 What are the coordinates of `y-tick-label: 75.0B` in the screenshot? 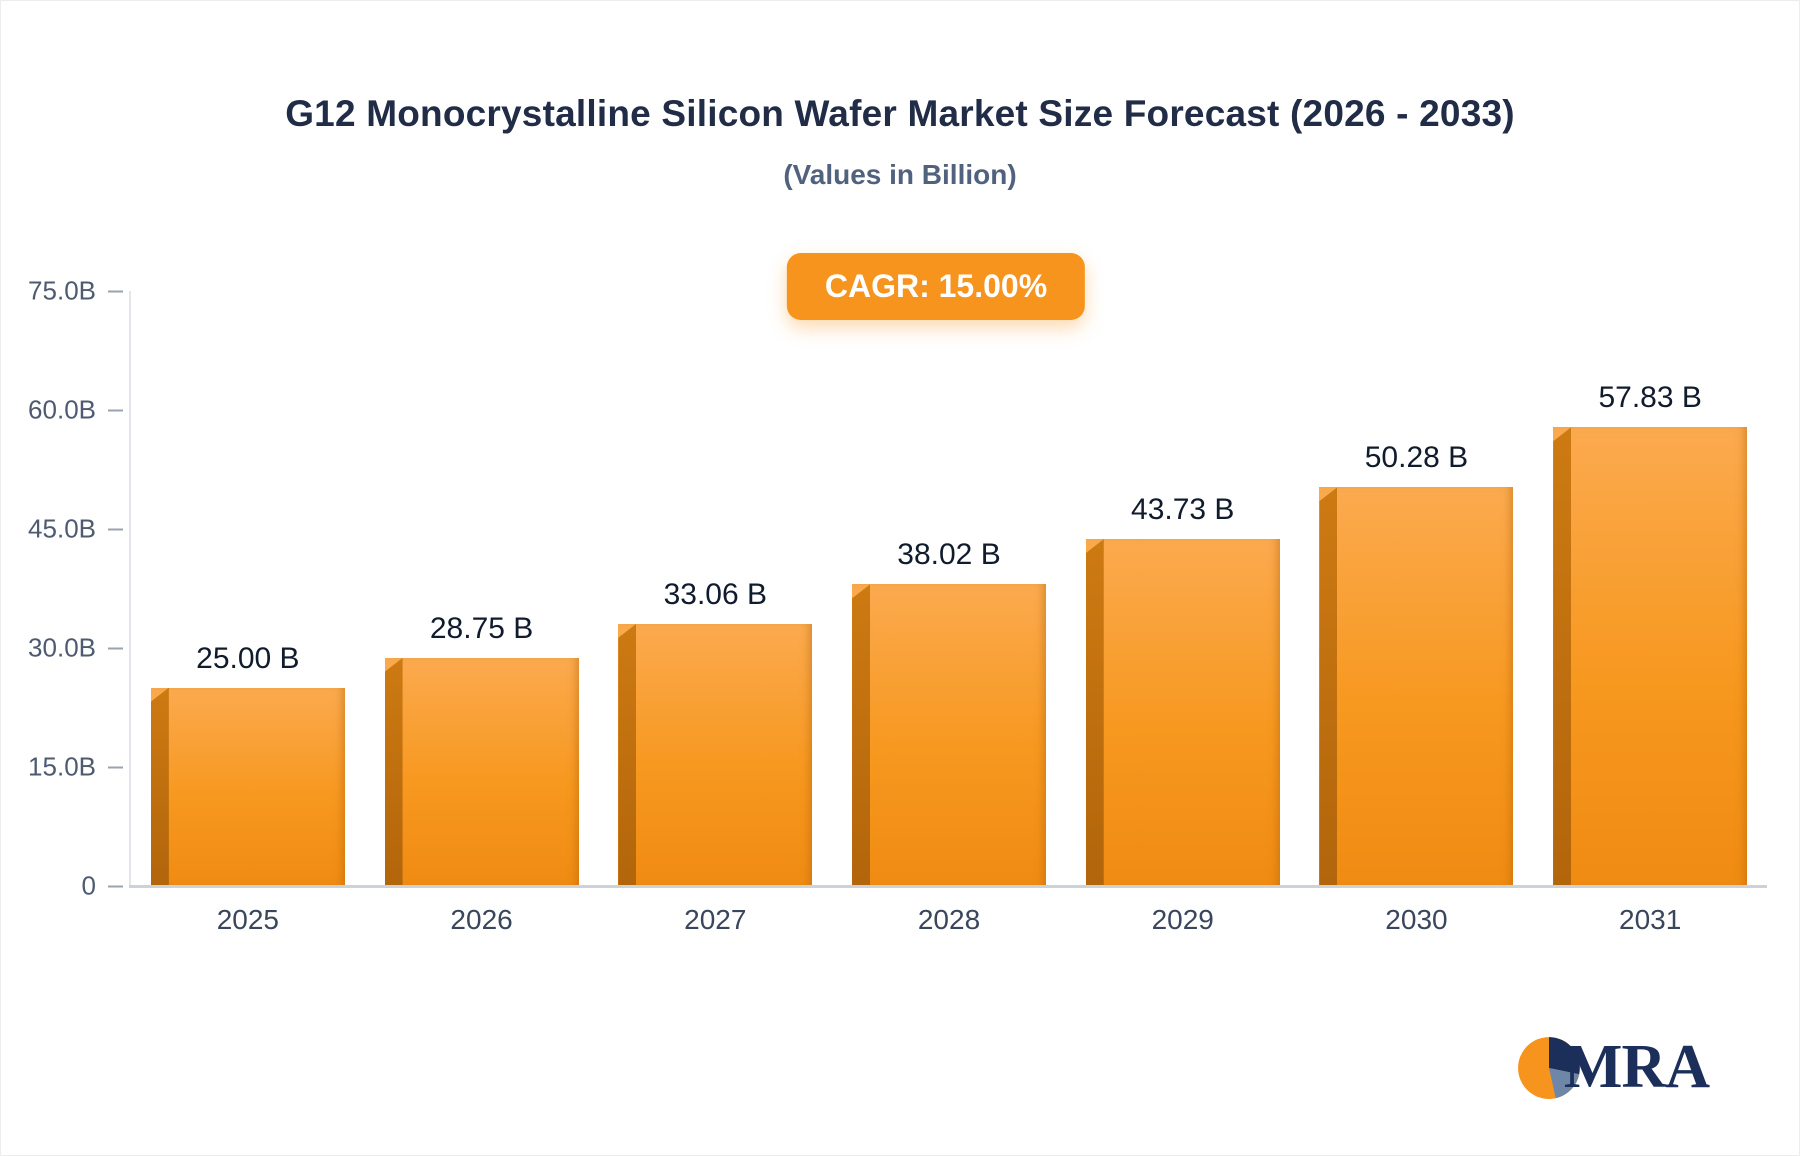 It's located at (62, 290).